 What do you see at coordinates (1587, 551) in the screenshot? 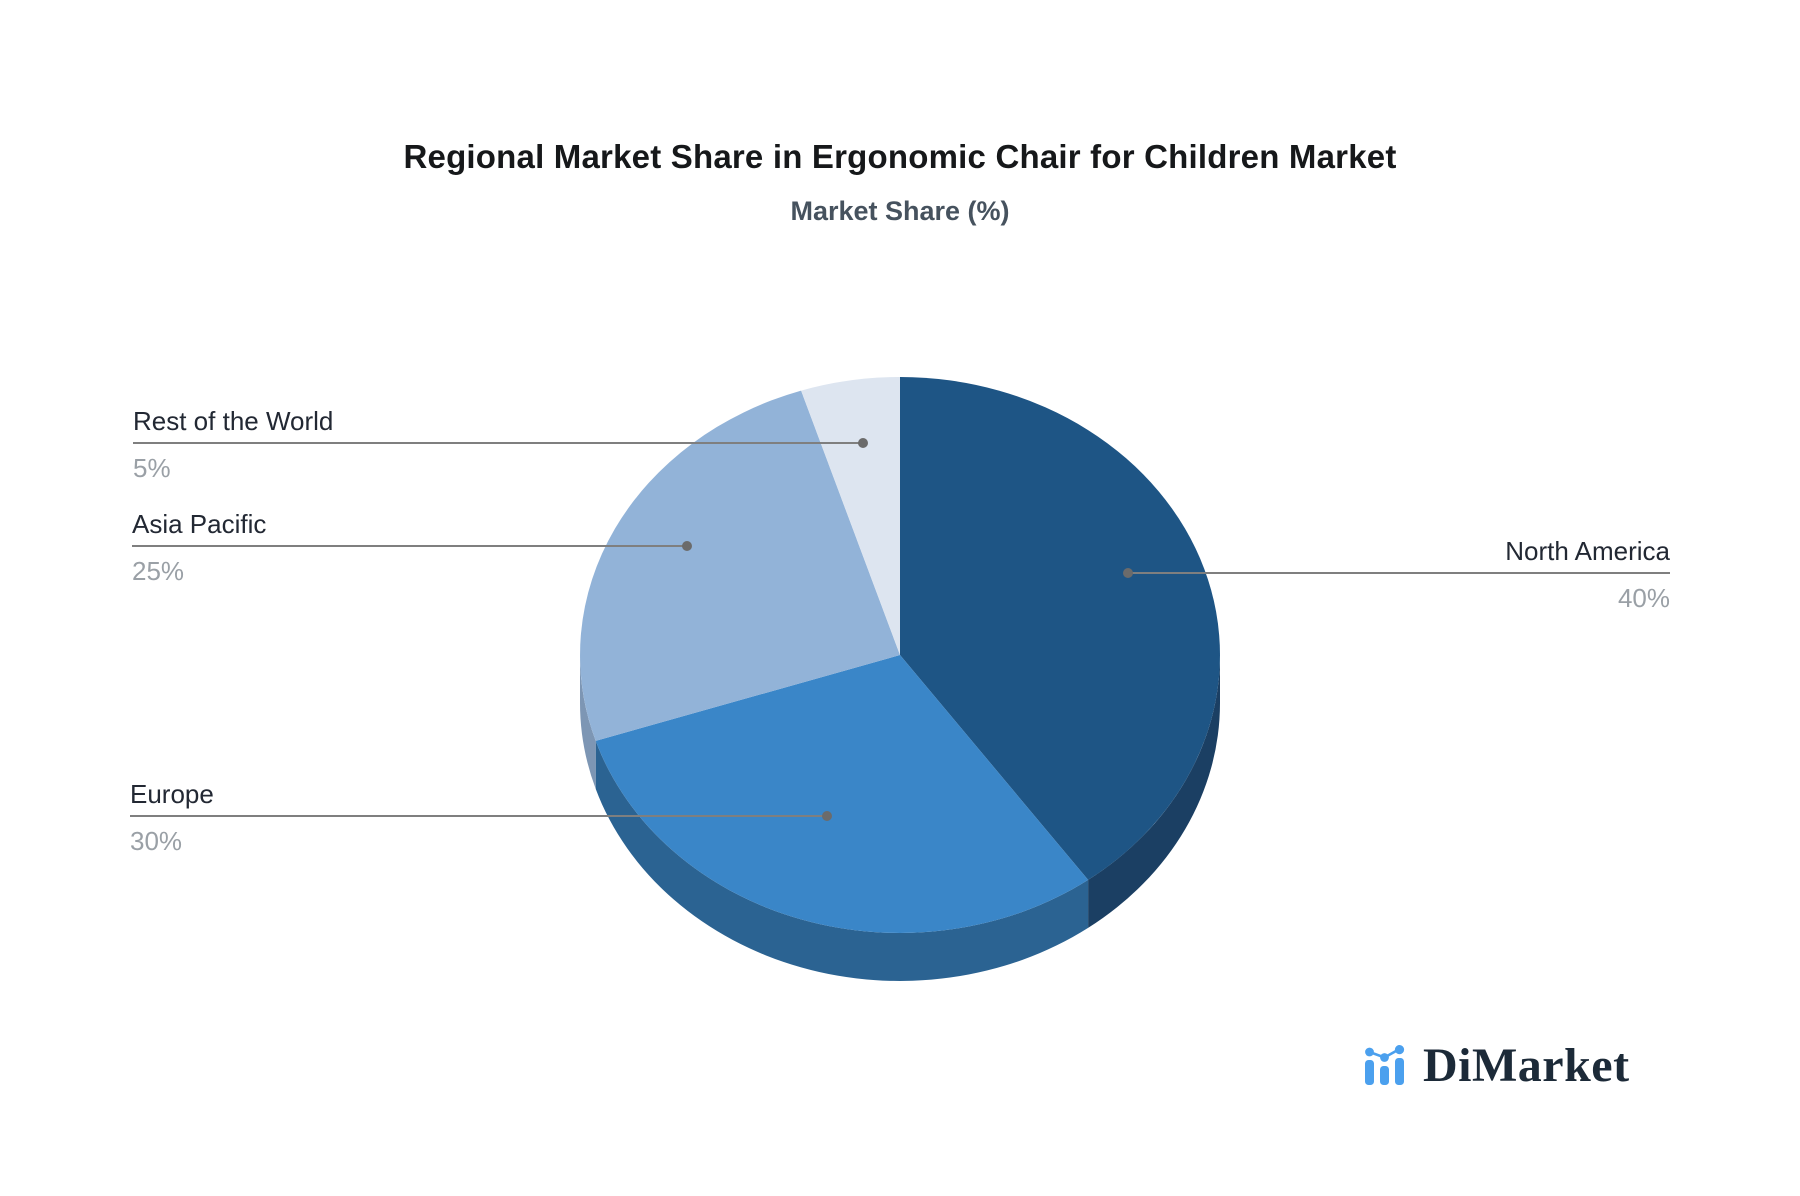
I see `slice-label-north-america: North America` at bounding box center [1587, 551].